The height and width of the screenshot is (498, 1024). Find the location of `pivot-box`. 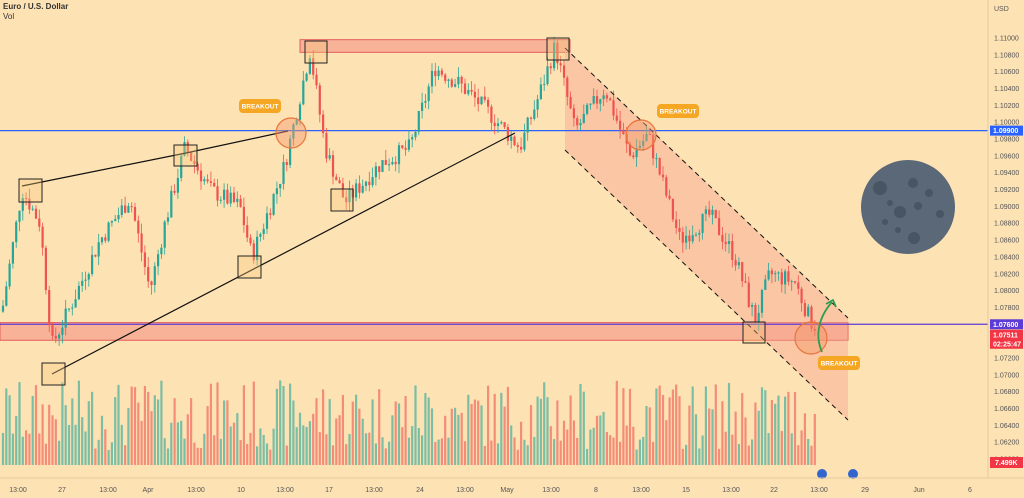

pivot-box is located at coordinates (558, 49).